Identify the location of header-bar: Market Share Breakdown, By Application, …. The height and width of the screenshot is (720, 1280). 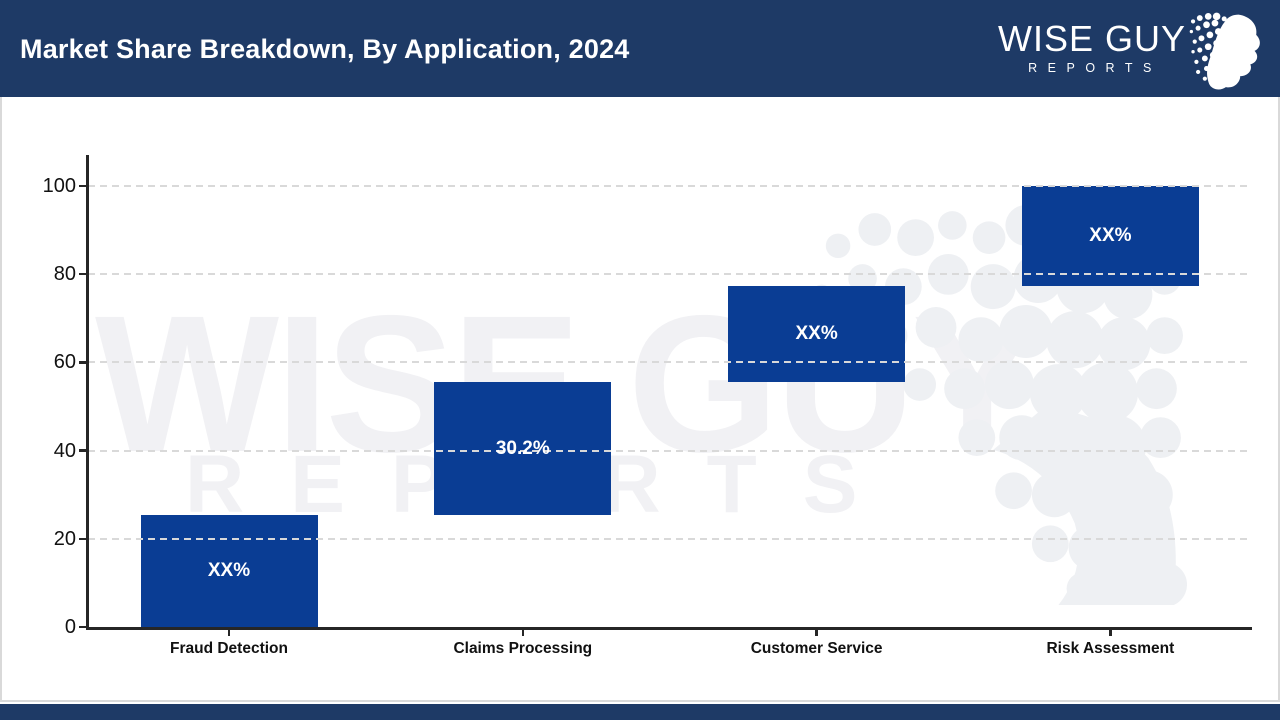
(640, 48).